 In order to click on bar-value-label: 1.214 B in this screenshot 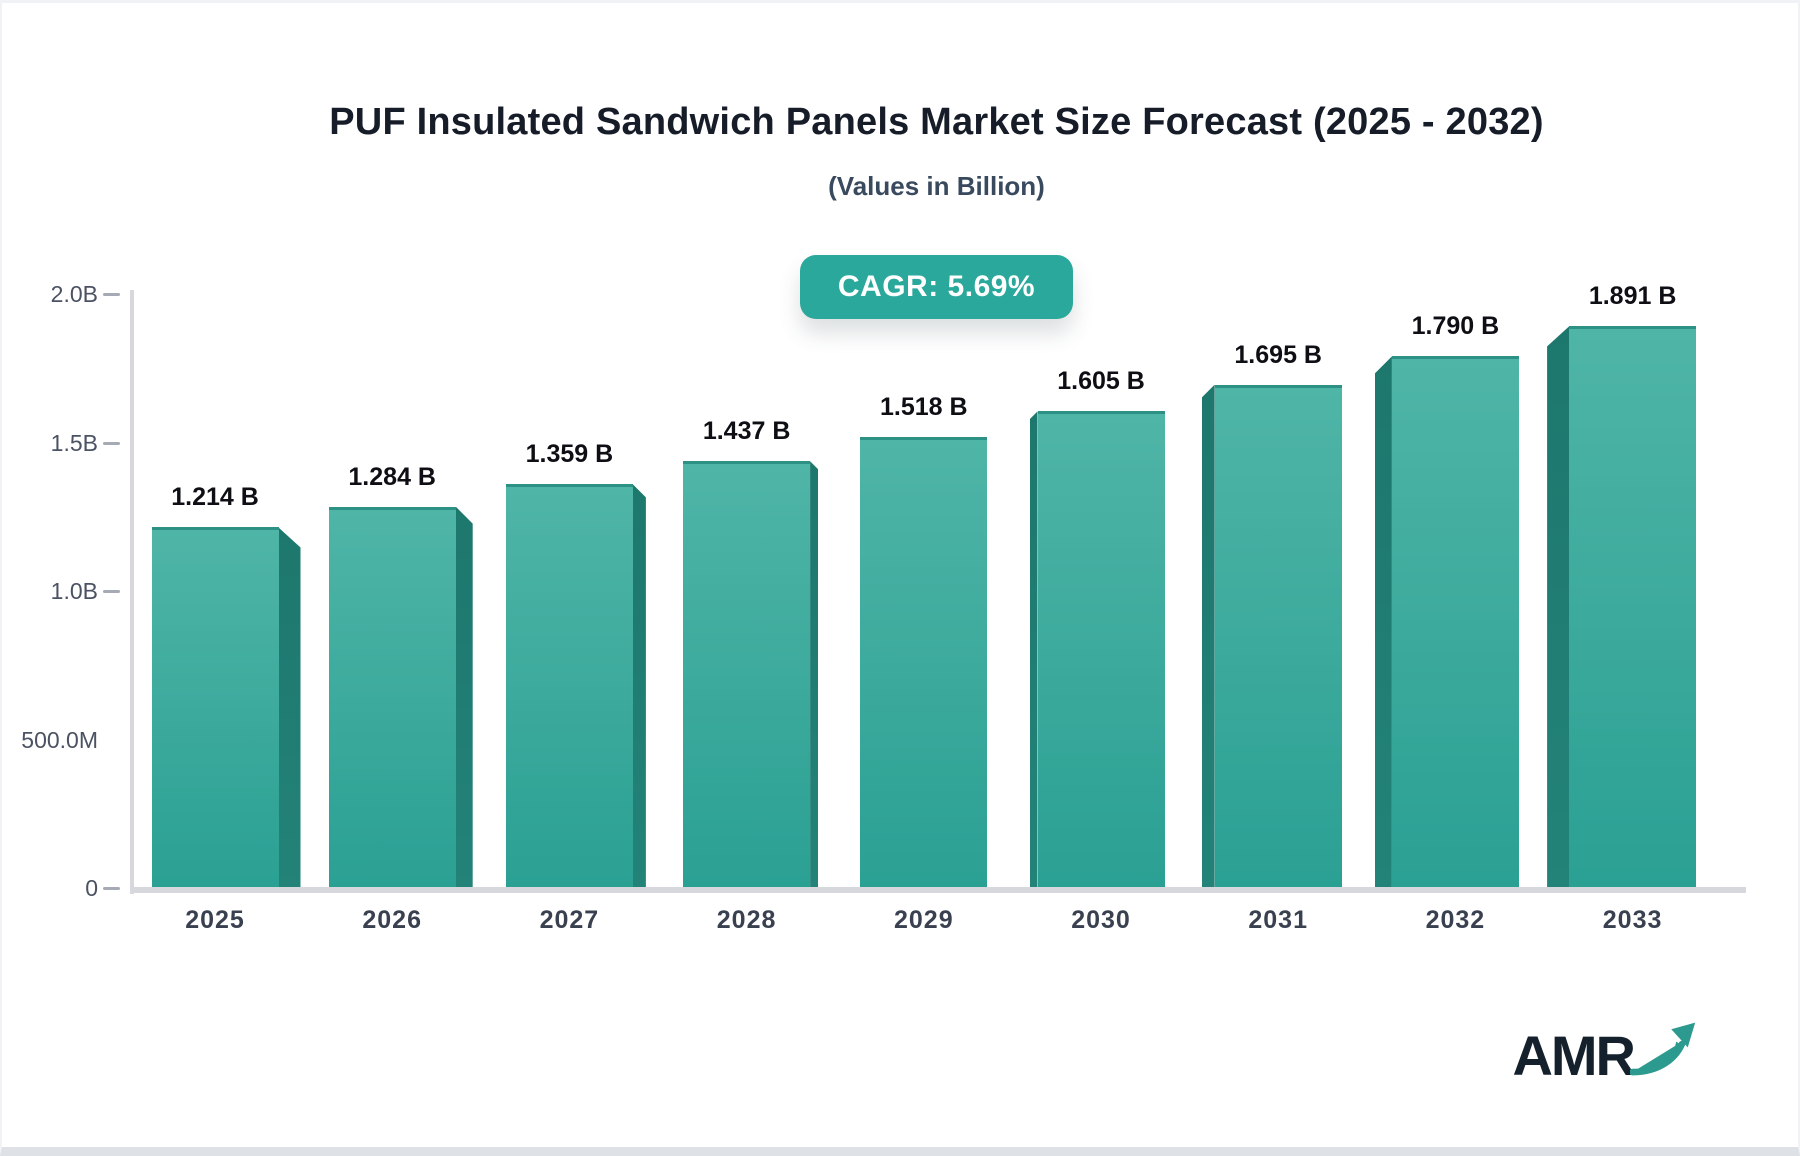, I will do `click(215, 497)`.